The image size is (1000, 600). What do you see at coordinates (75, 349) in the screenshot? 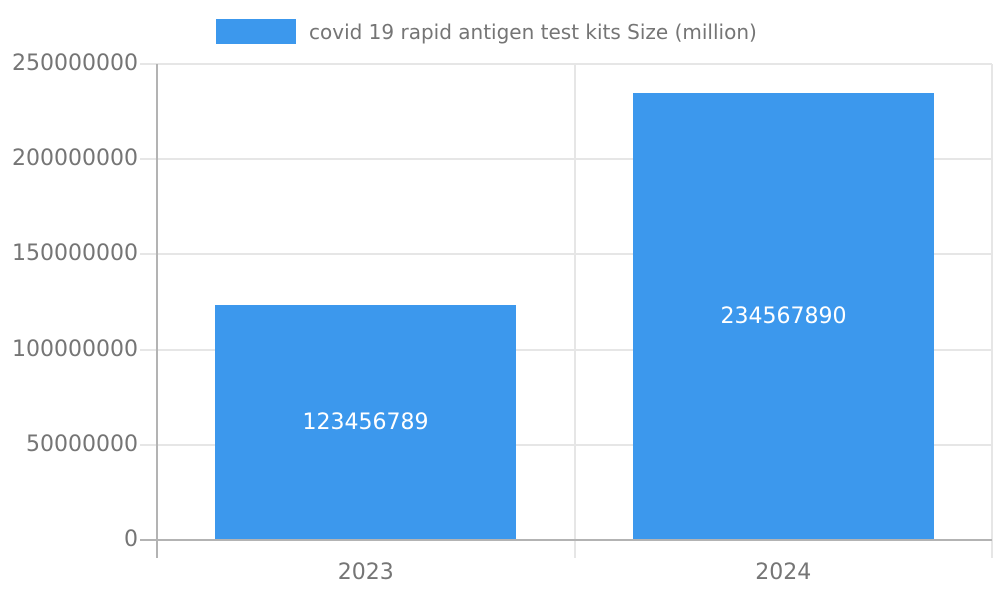
I see `y-axis-tick-label: 100000000` at bounding box center [75, 349].